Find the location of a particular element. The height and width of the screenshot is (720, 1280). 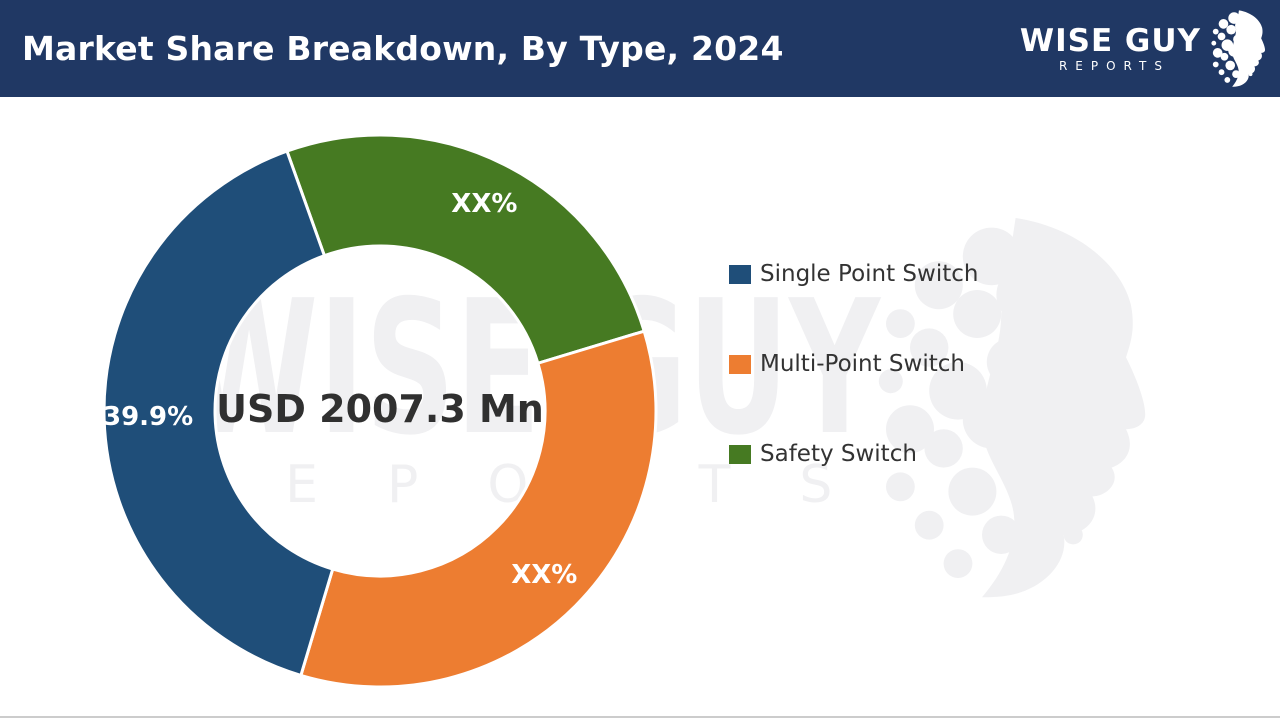

bottom-rule is located at coordinates (640, 717).